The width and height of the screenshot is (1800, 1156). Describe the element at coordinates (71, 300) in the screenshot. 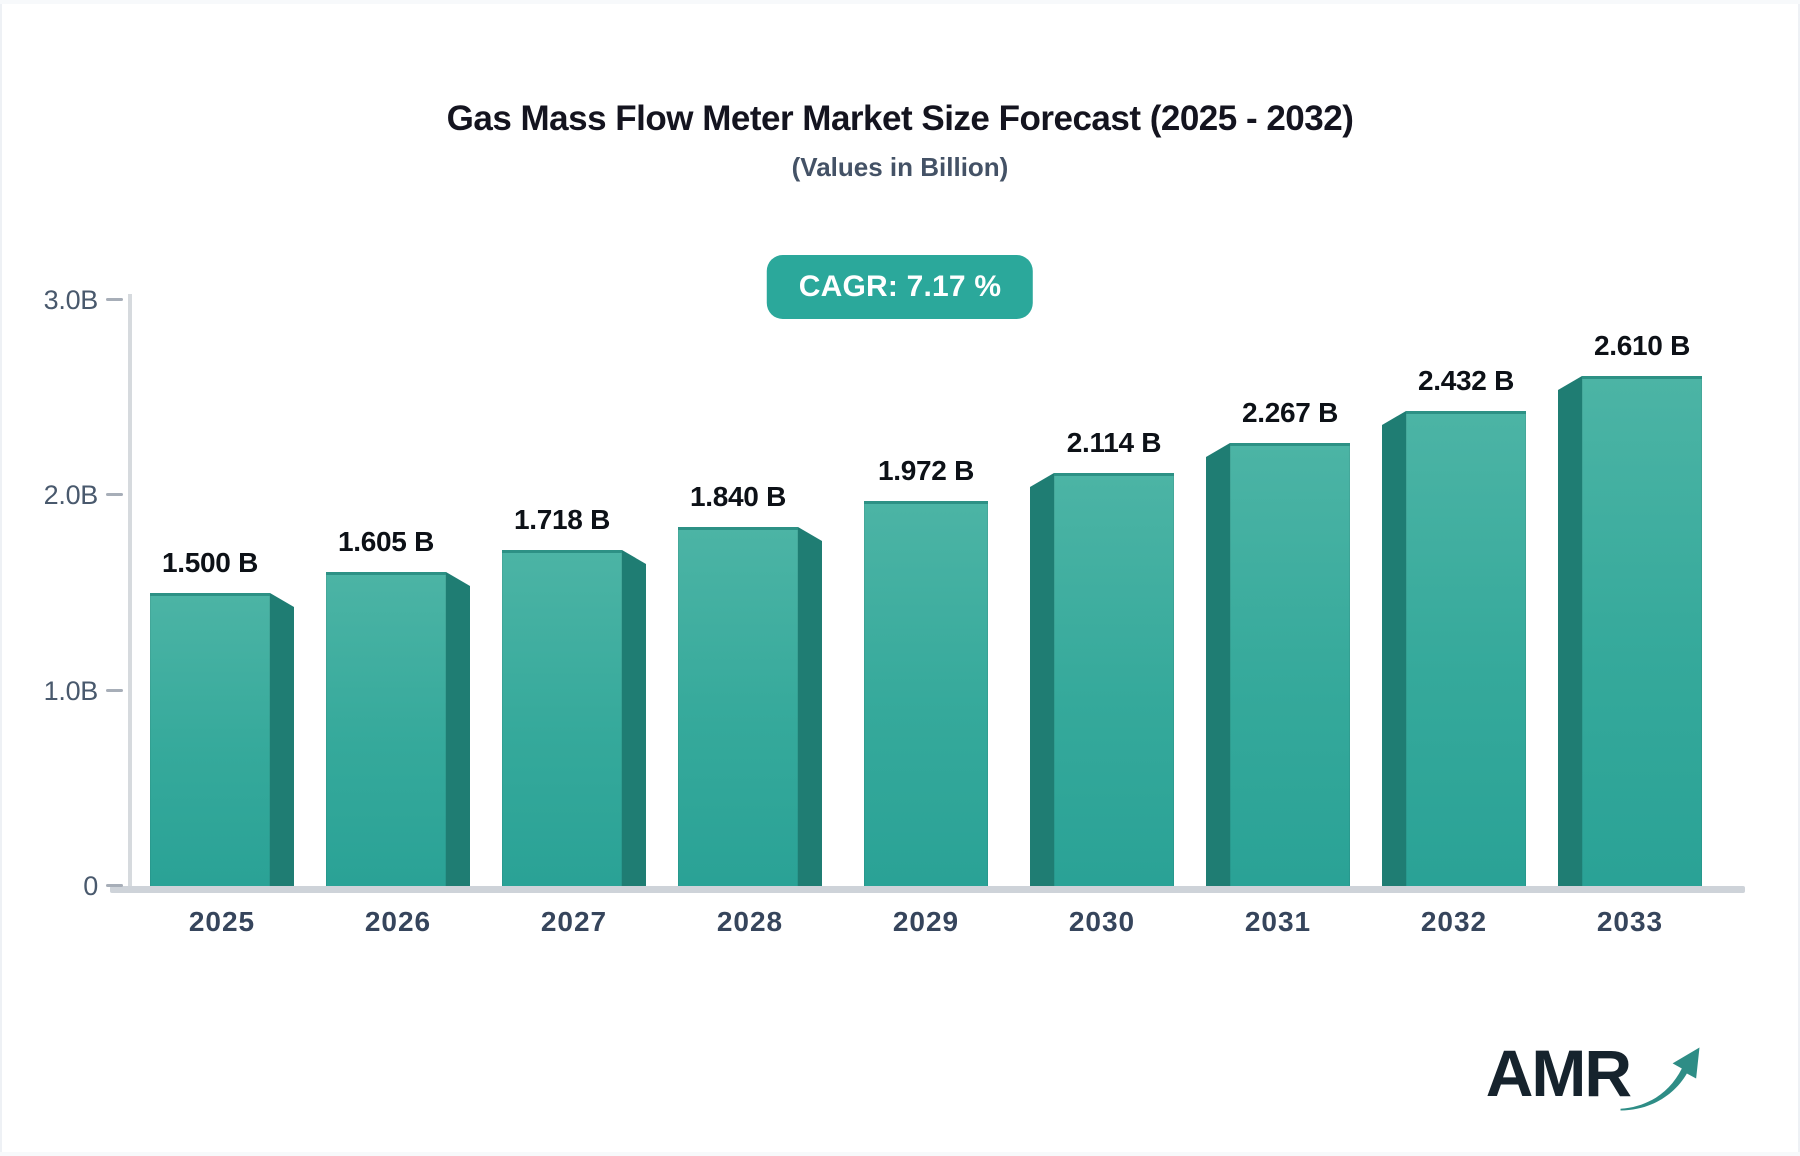

I see `y-tick-label-3.0B: 3.0B` at that location.